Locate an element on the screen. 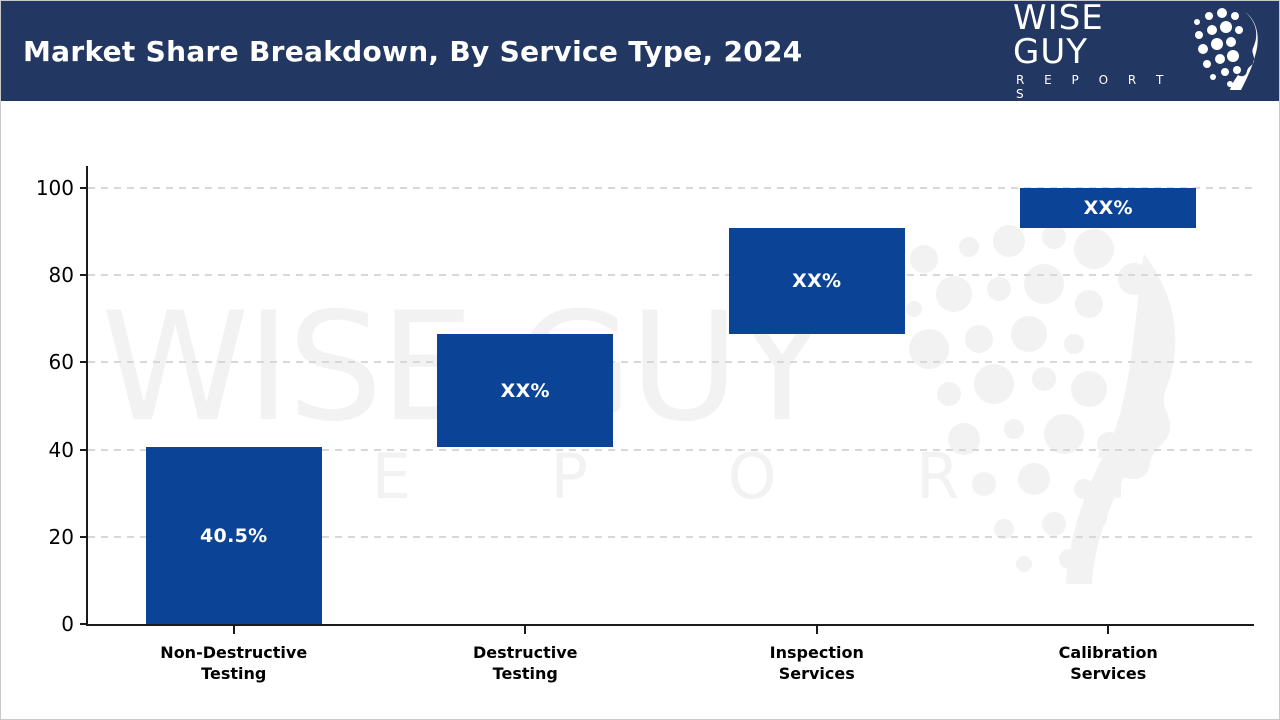  x-axis is located at coordinates (670, 625).